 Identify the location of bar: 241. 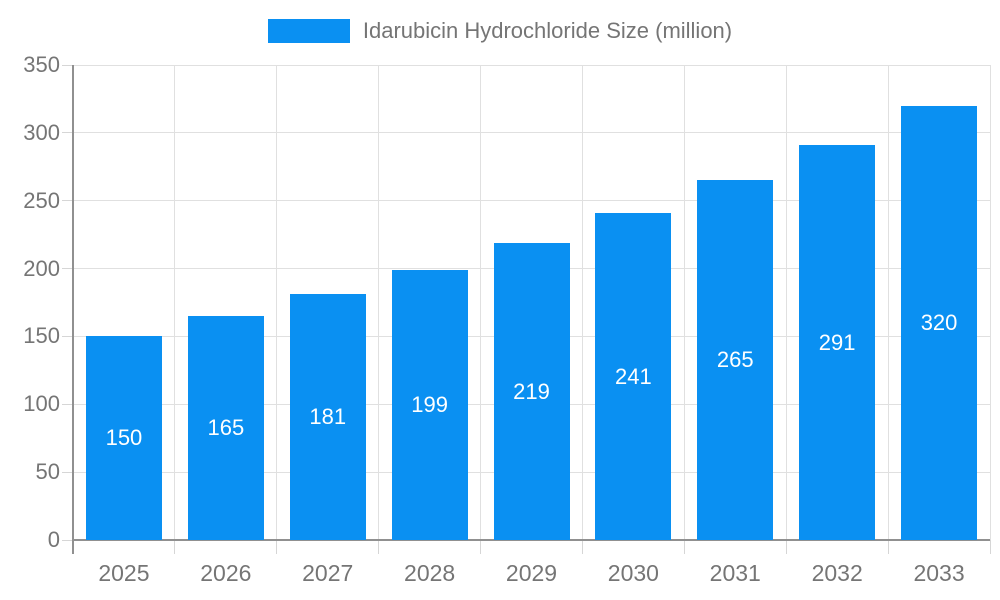
(633, 376).